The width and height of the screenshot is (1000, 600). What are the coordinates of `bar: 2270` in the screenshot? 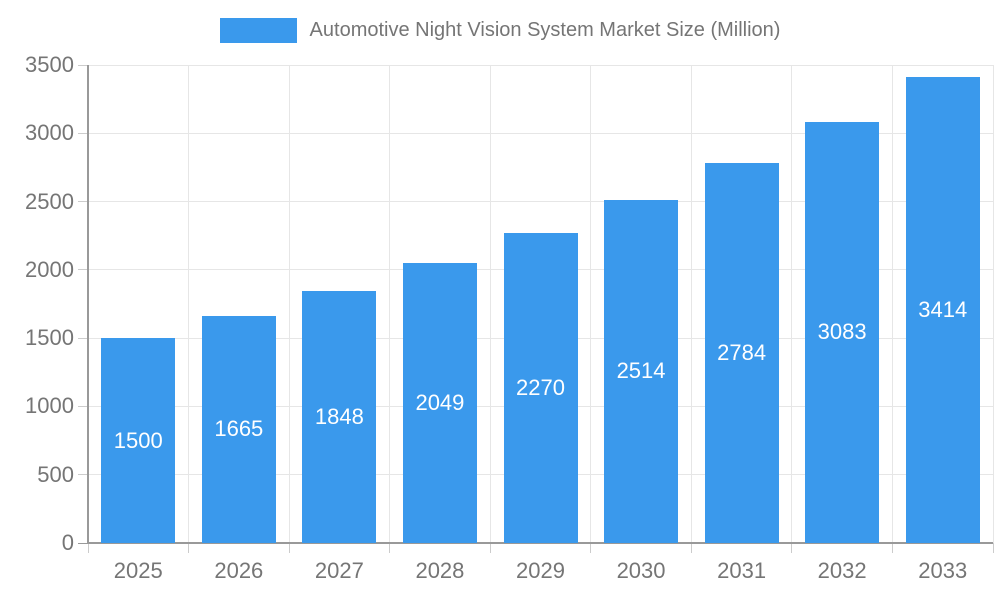 It's located at (540, 387).